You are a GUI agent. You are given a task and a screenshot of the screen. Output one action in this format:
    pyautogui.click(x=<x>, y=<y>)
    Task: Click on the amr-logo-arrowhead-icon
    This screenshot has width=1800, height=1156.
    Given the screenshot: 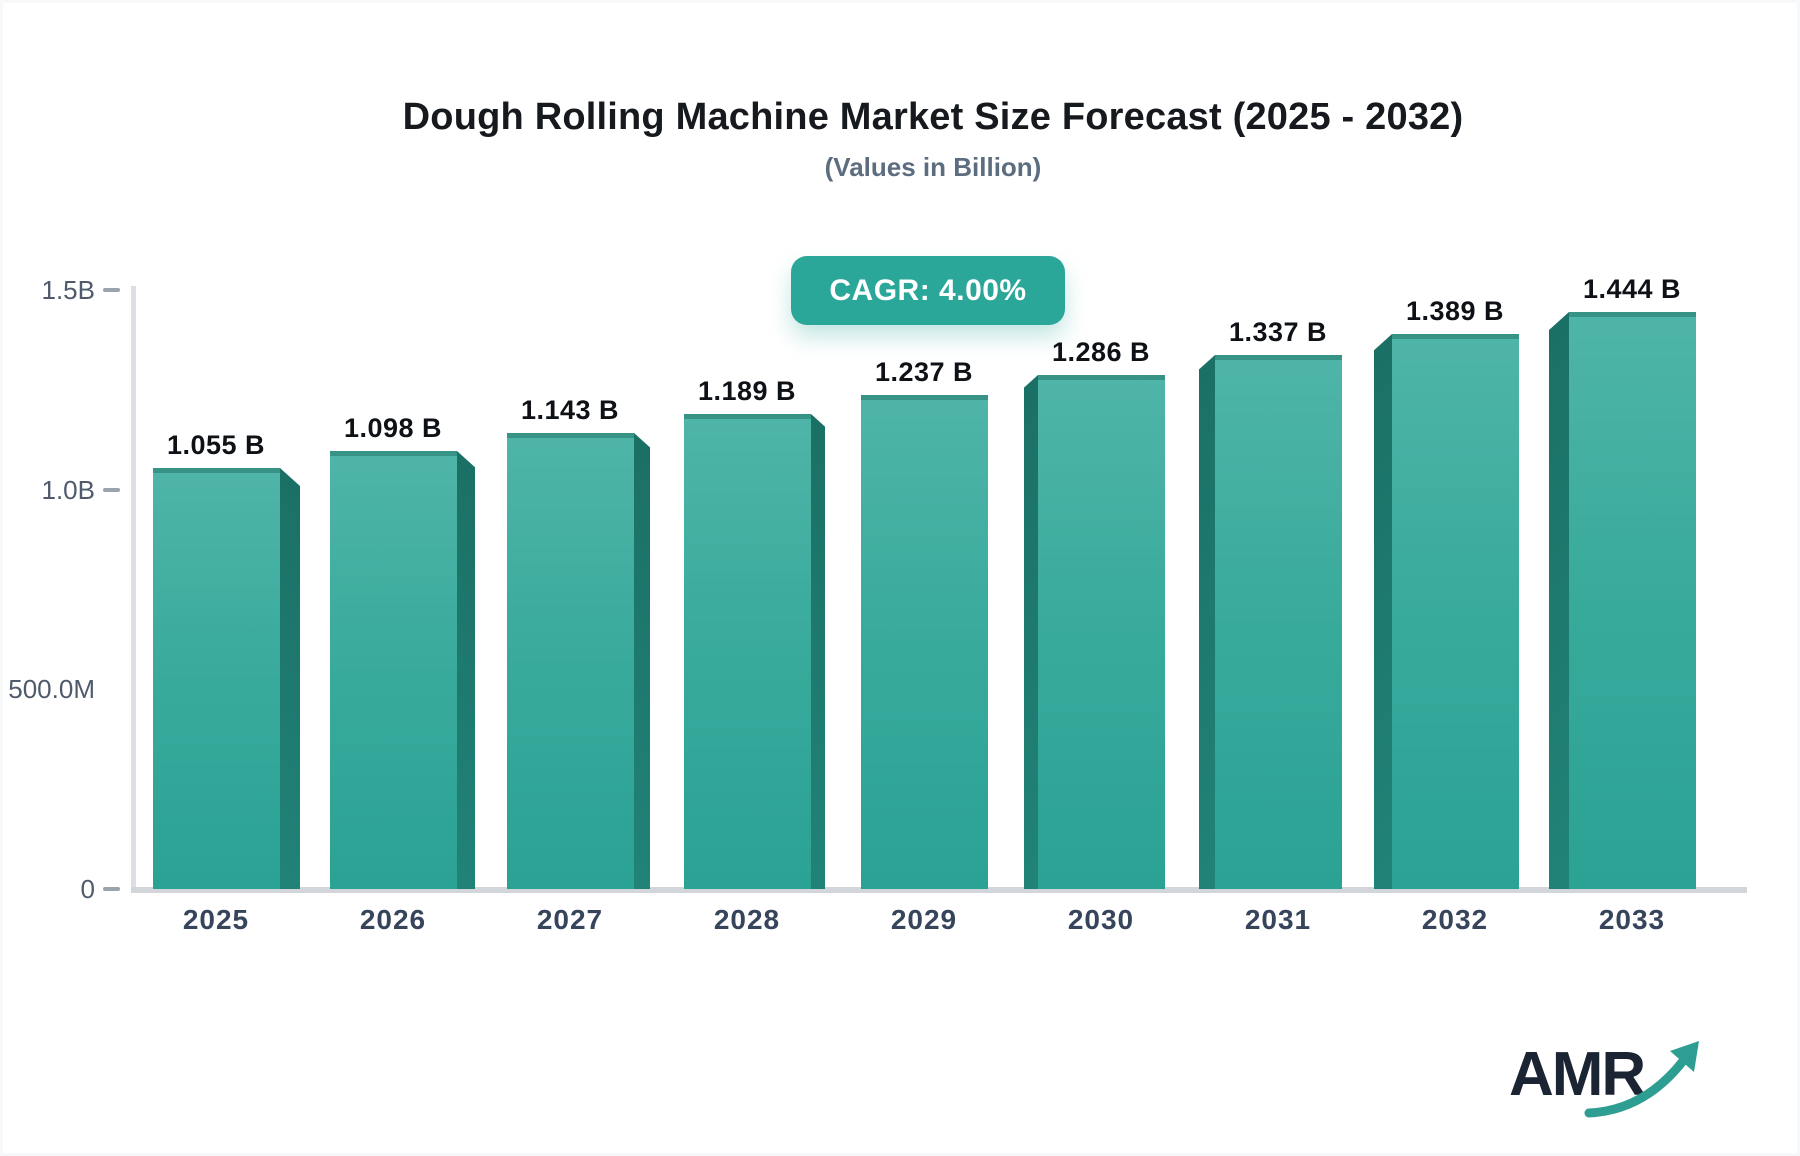 What is the action you would take?
    pyautogui.click(x=1684, y=1056)
    